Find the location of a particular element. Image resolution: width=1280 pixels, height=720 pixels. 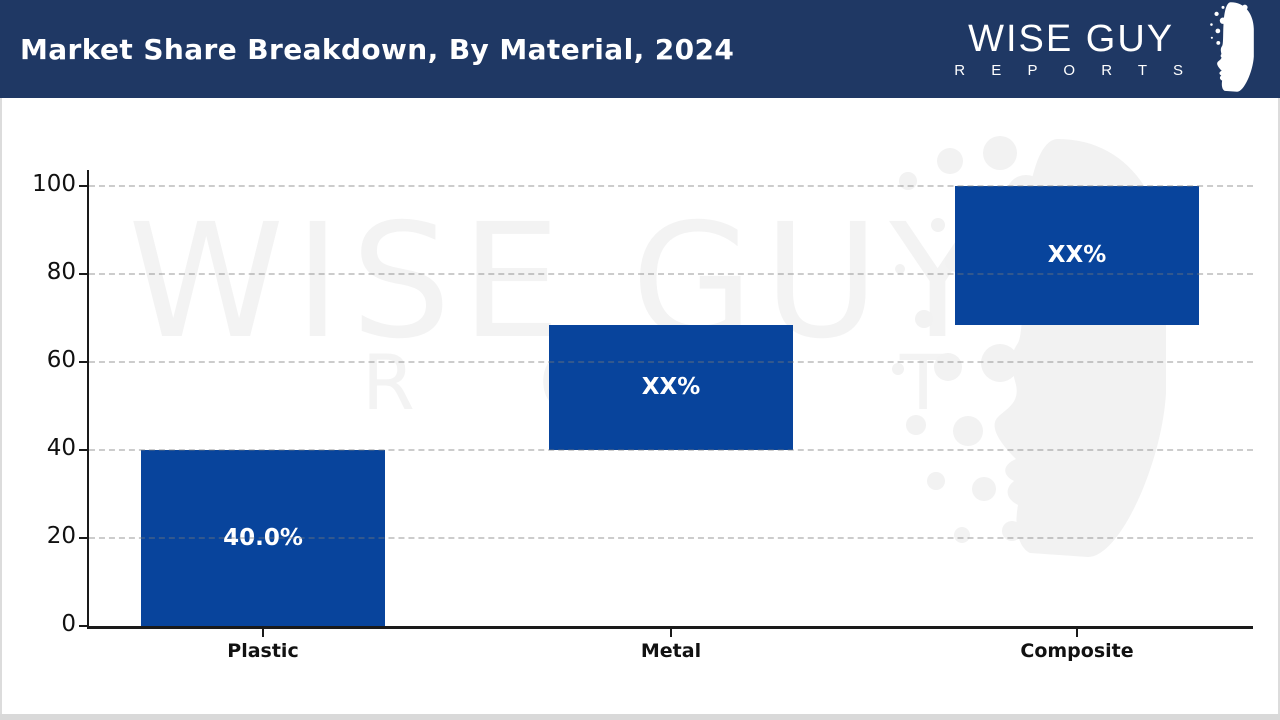

brand-logo-text: WISE GUY R E P O R T S is located at coordinates (1071, 49).